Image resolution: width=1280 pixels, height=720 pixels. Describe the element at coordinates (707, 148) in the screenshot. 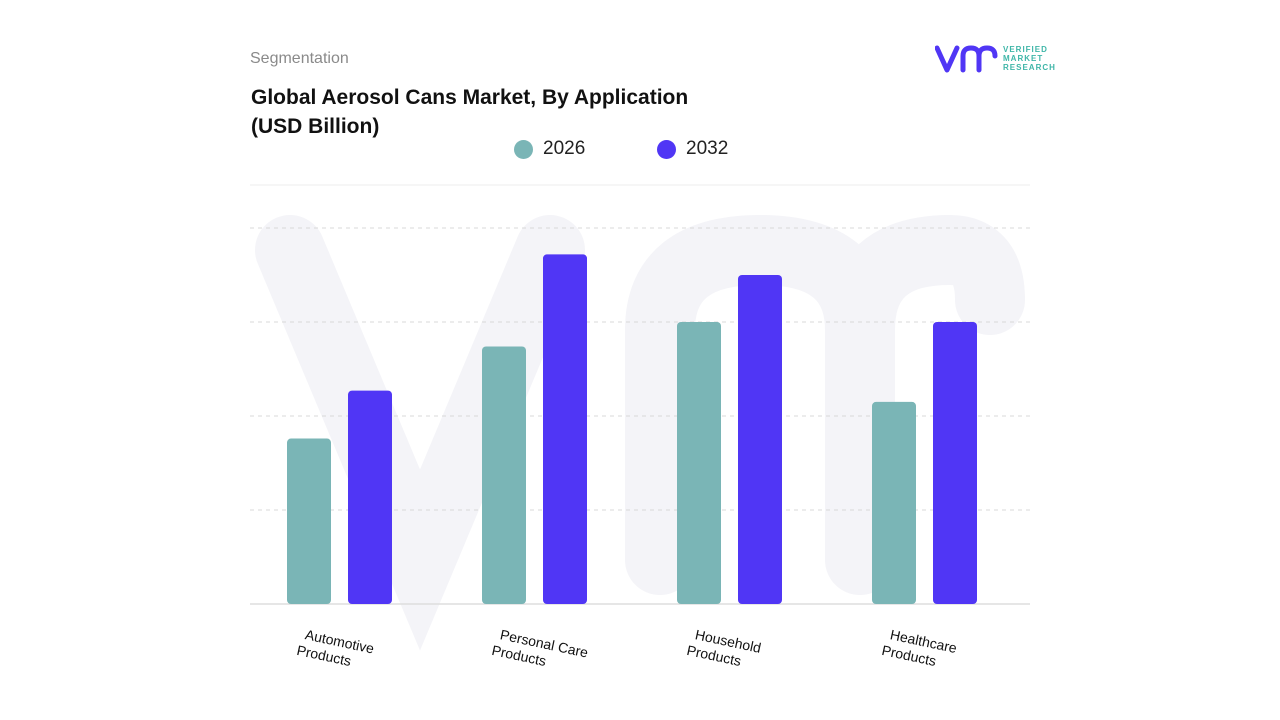

I see `legend-label-2032: 2032` at that location.